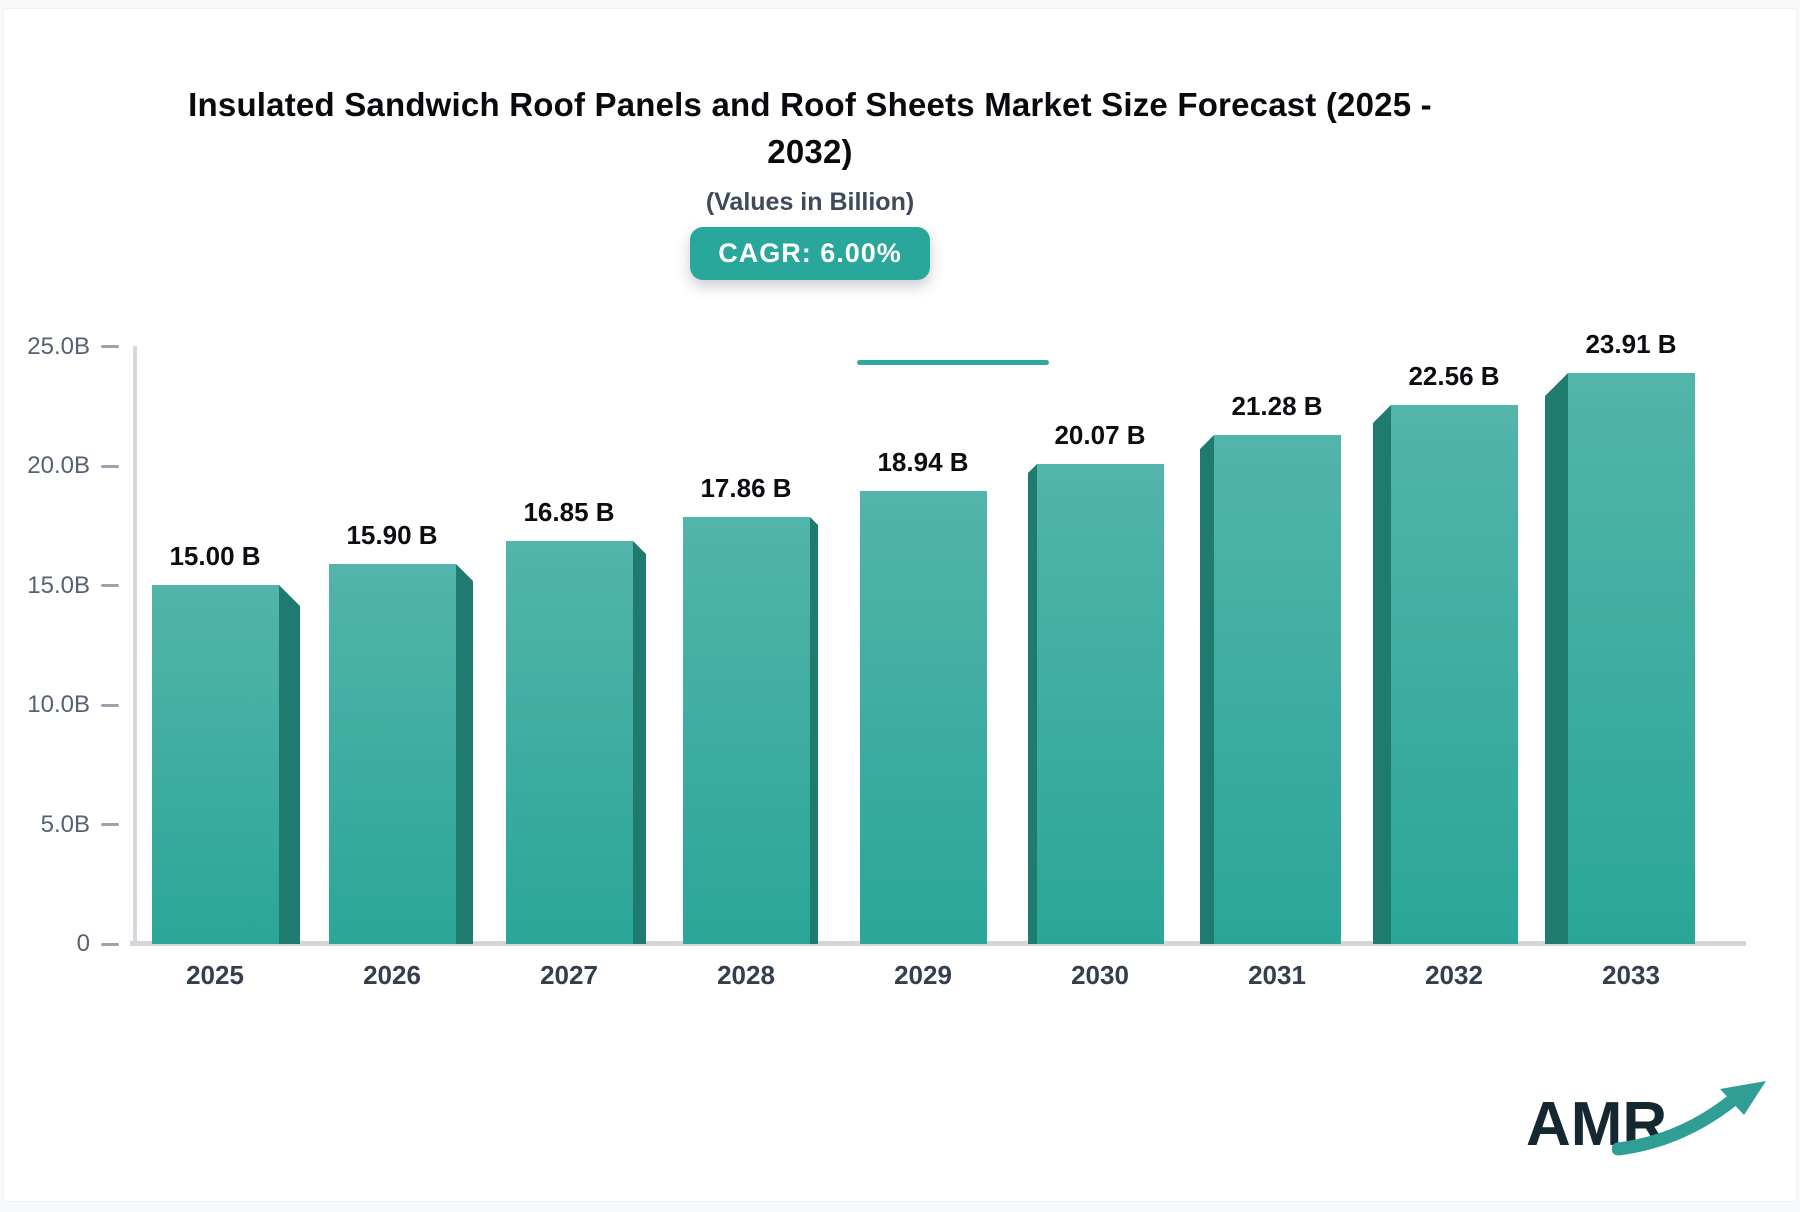 This screenshot has height=1212, width=1800. What do you see at coordinates (1631, 658) in the screenshot?
I see `bar-face-2033` at bounding box center [1631, 658].